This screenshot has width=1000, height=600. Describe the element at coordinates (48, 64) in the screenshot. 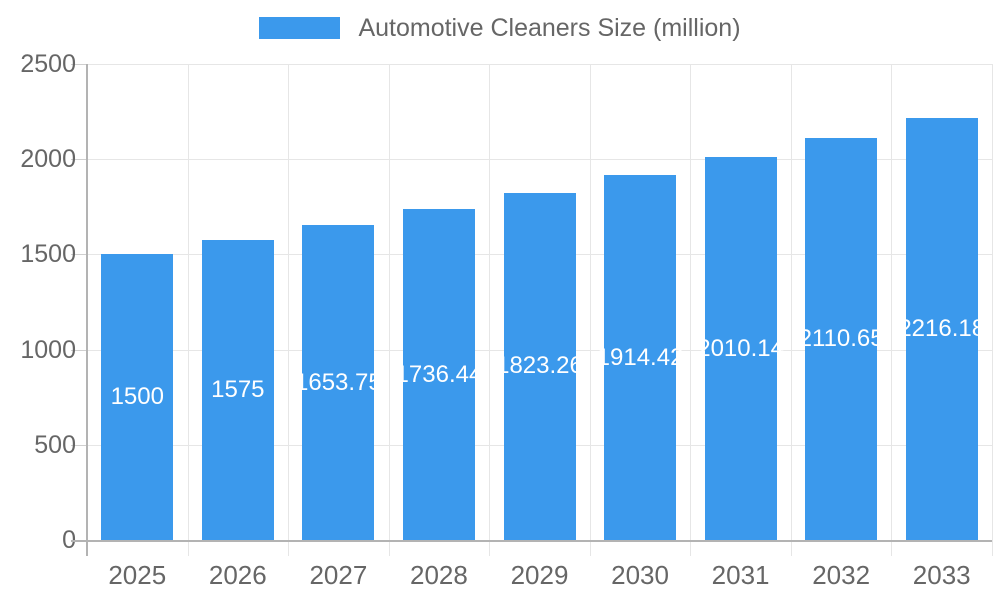

I see `y-axis-label: 2500` at that location.